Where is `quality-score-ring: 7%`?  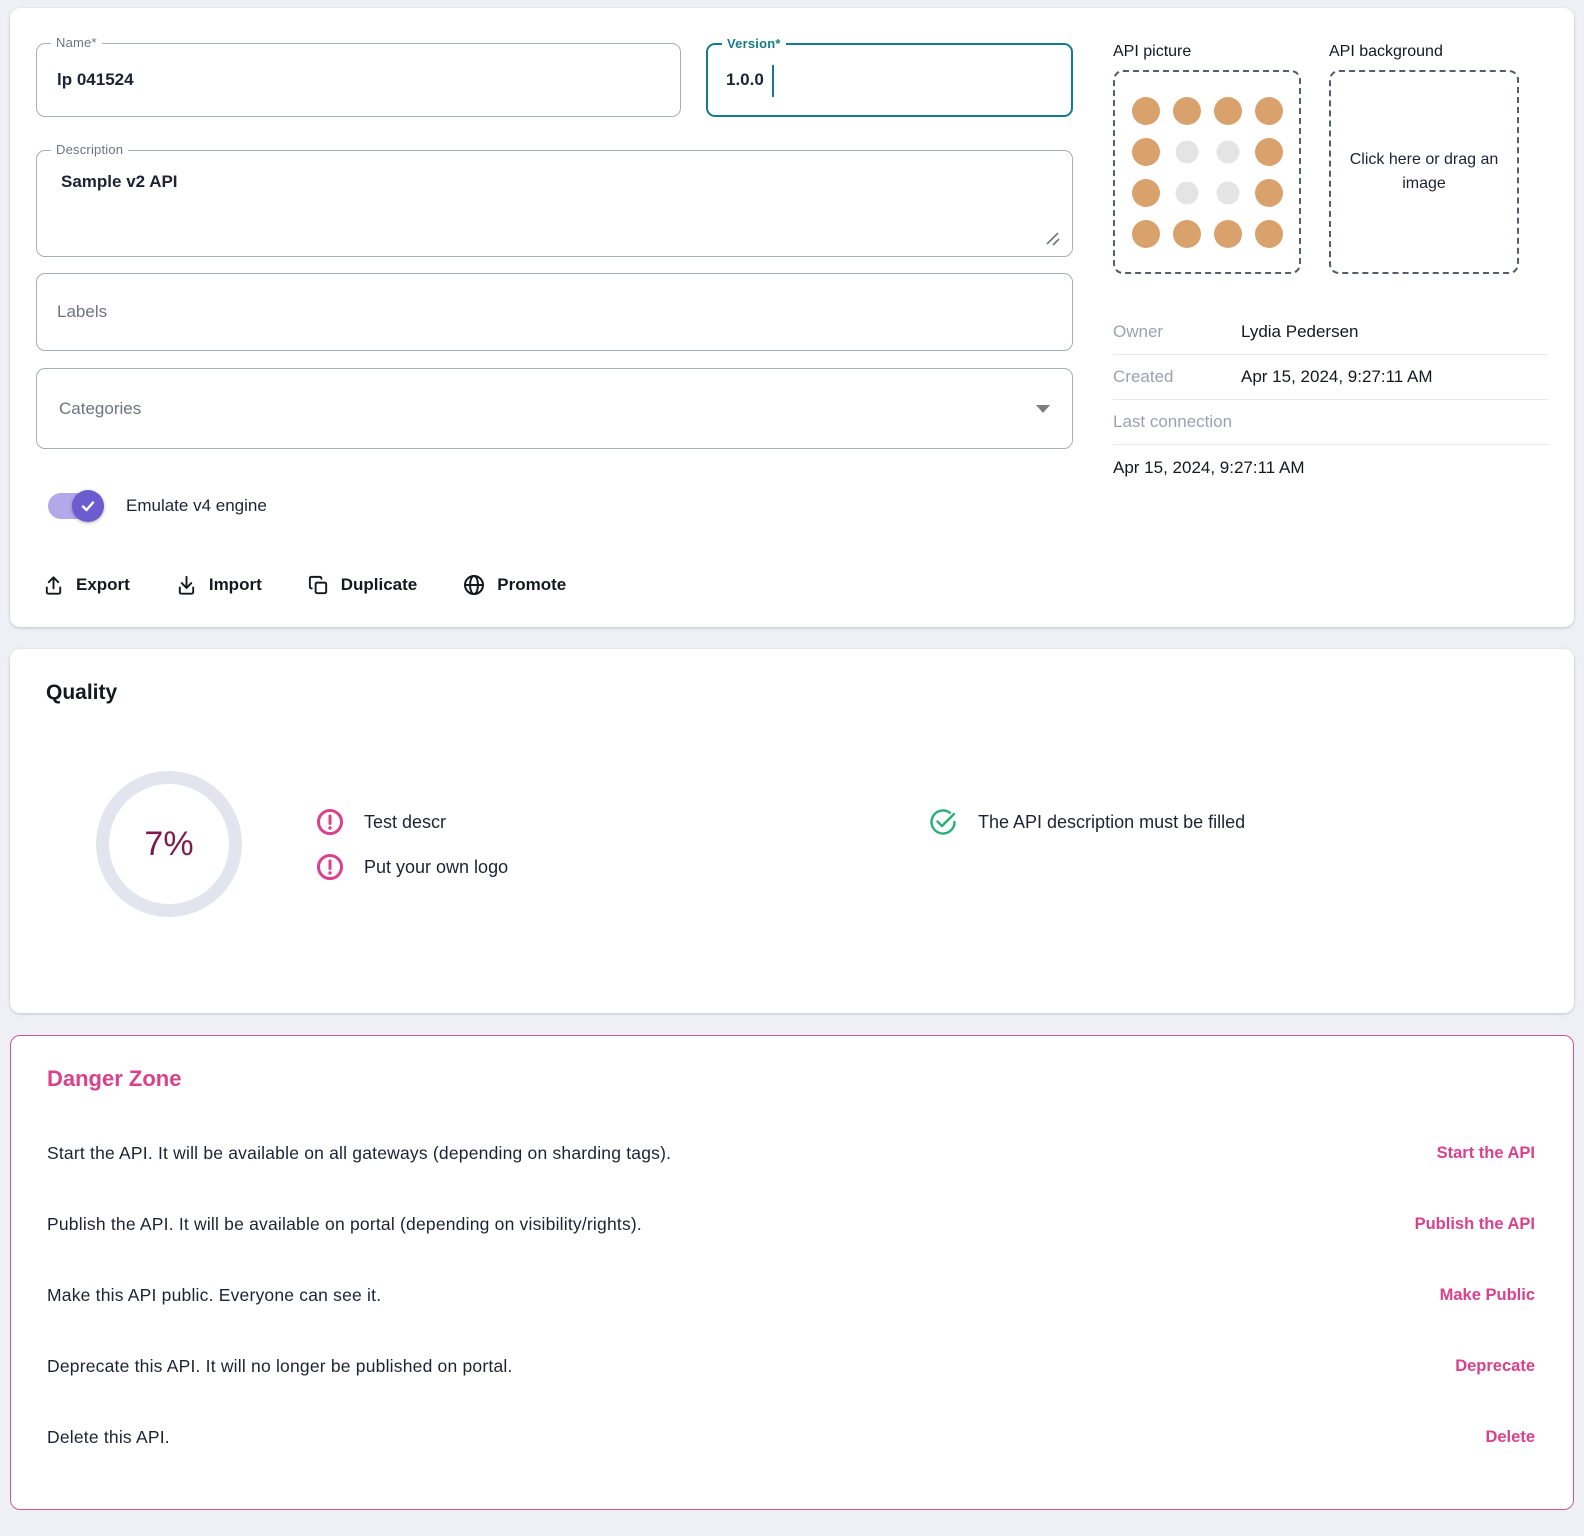
quality-score-ring: 7% is located at coordinates (169, 844).